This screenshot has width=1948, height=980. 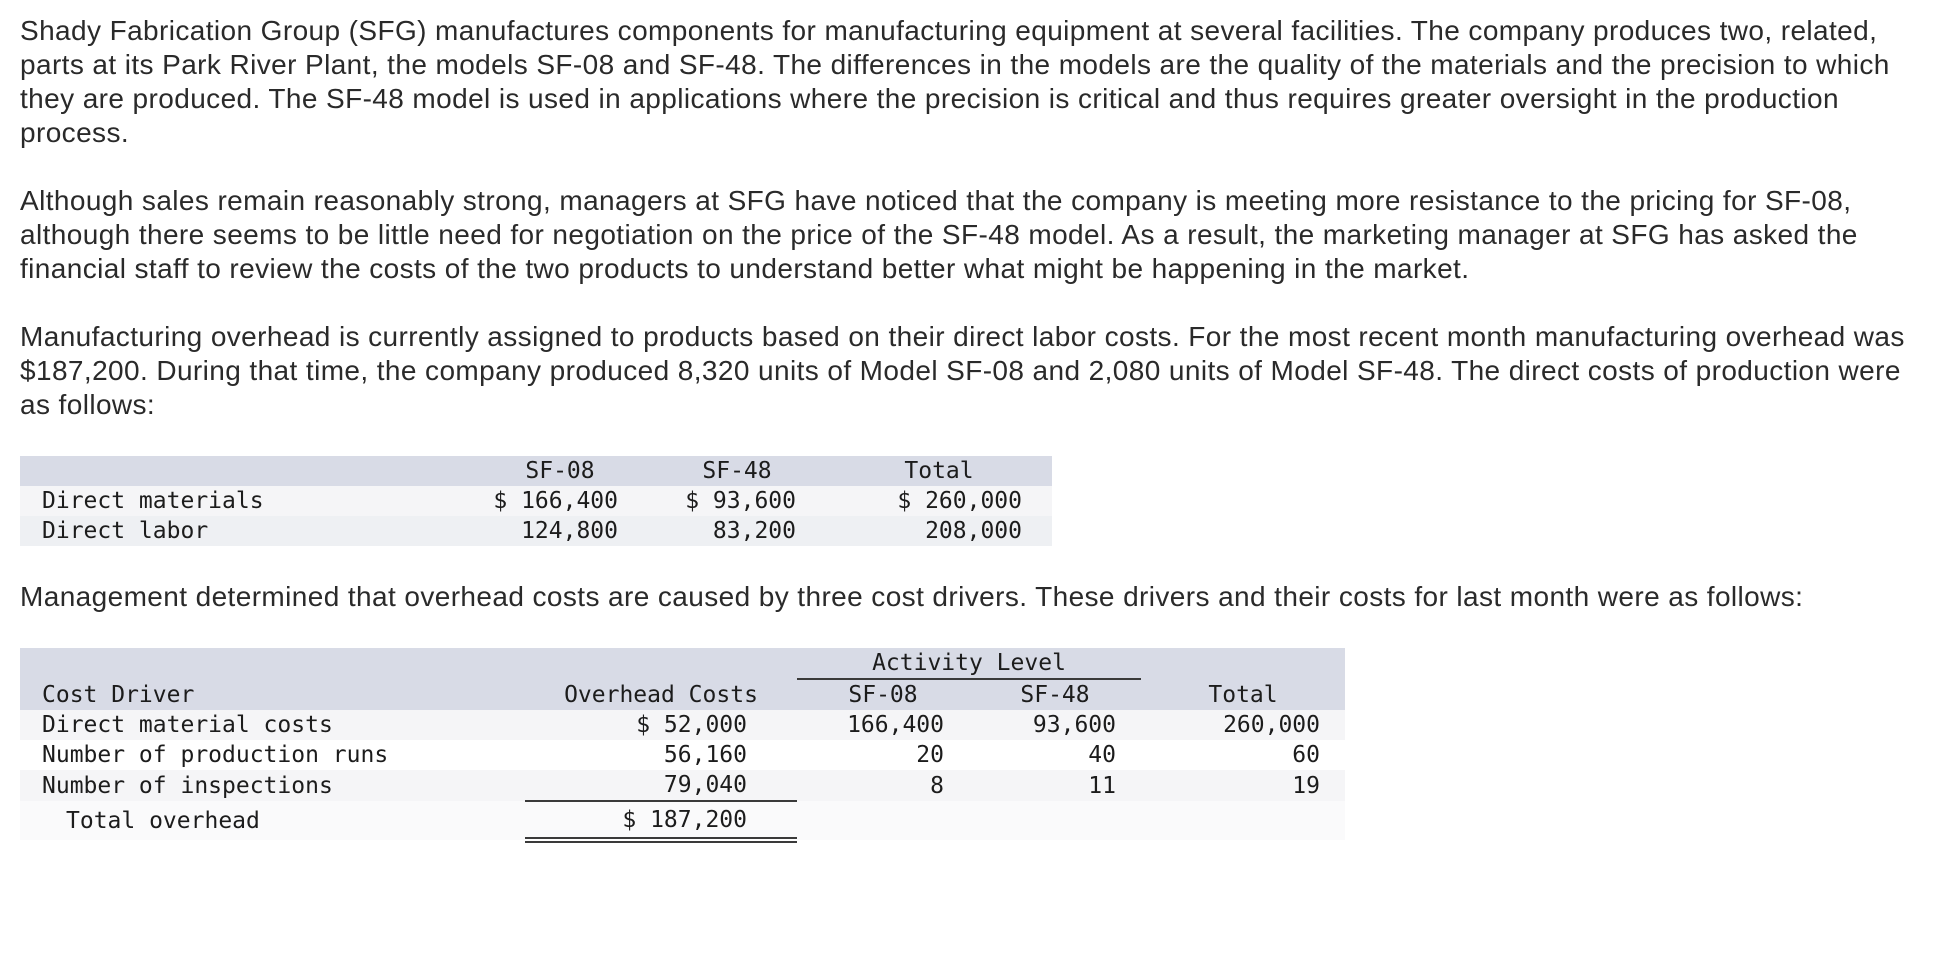 What do you see at coordinates (937, 785) in the screenshot?
I see `table-cell-sf08: 8` at bounding box center [937, 785].